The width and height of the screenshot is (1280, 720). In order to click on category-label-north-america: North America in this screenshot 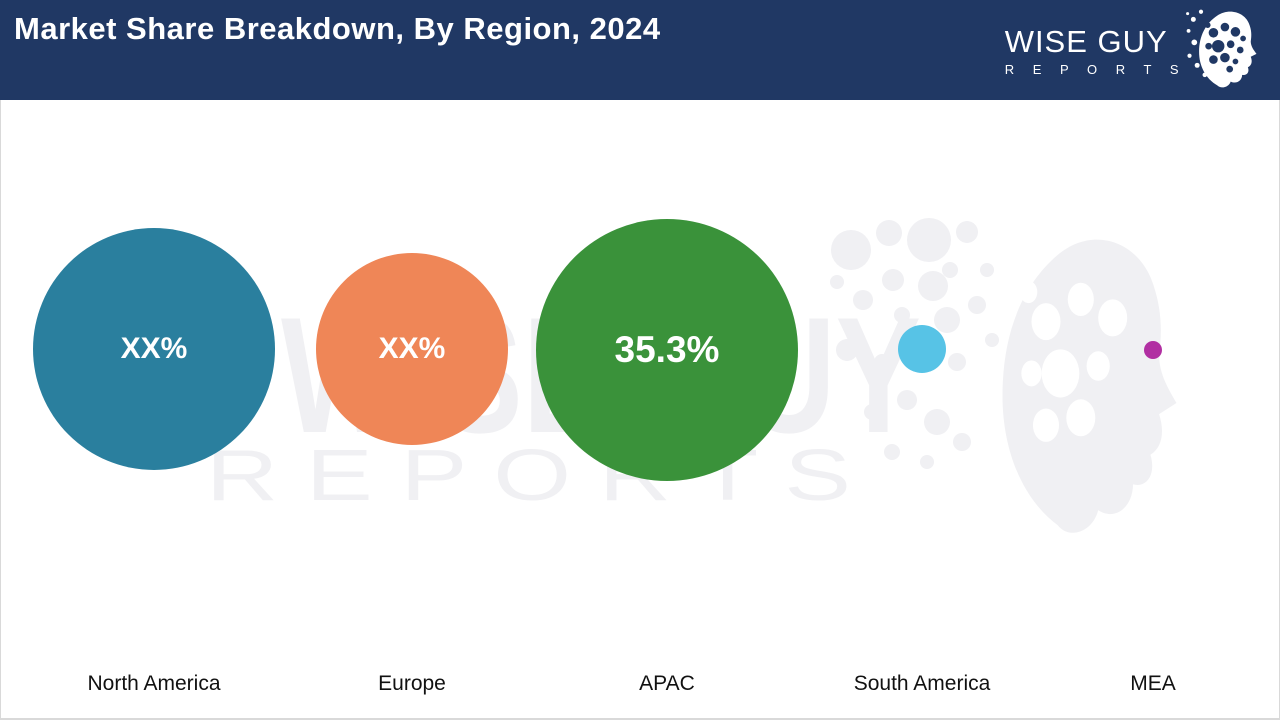, I will do `click(154, 683)`.